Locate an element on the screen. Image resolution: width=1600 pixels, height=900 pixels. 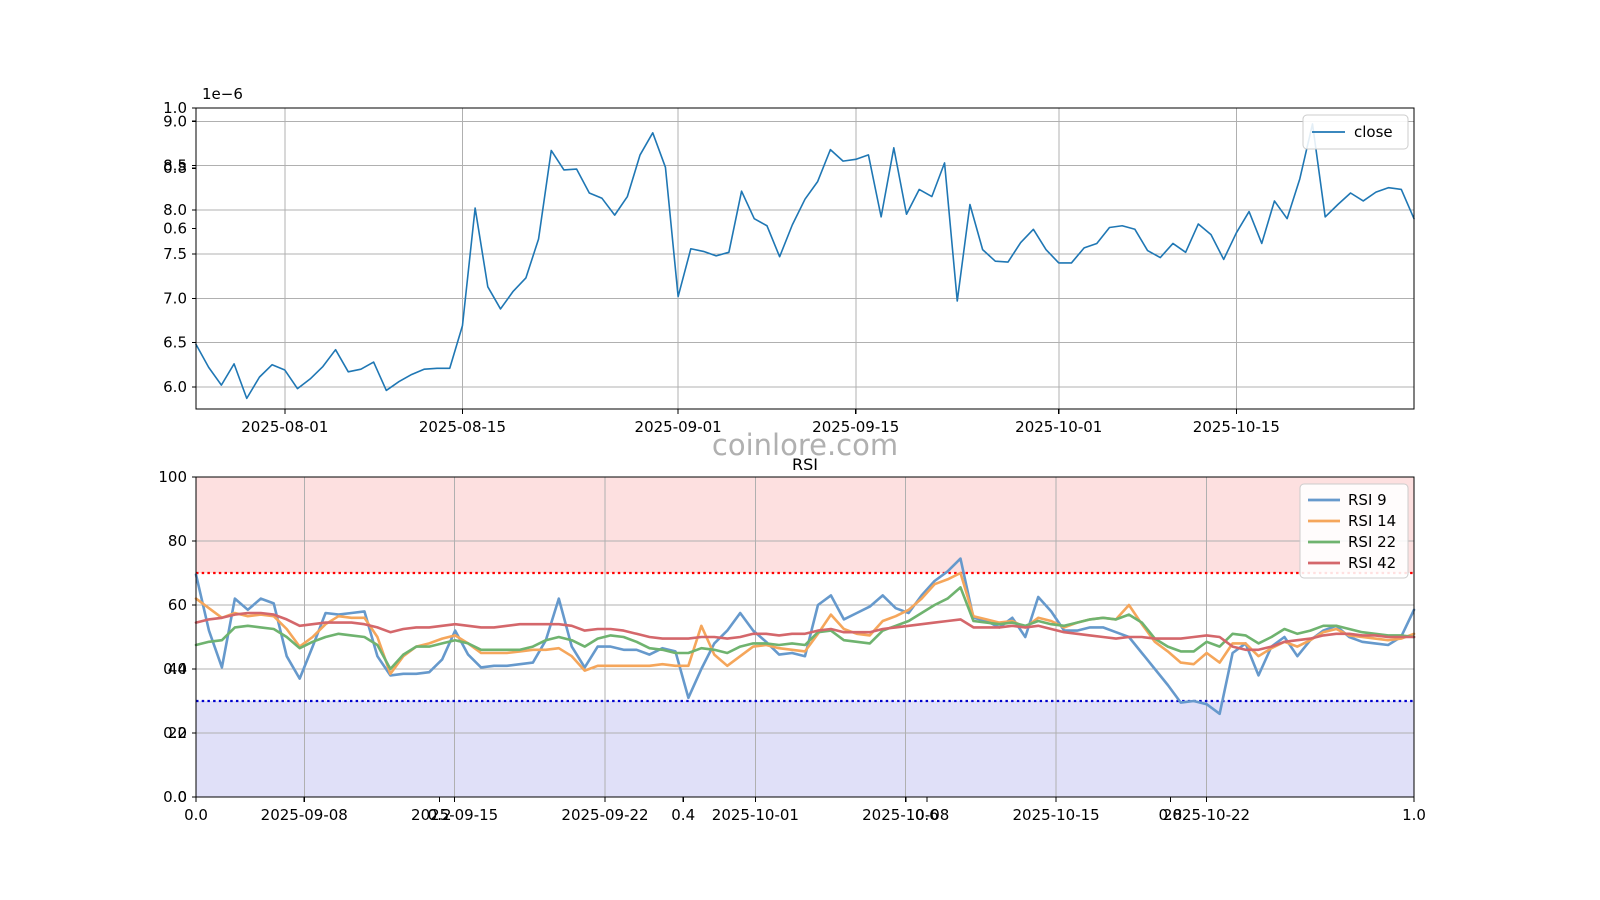
rsi-x-tick: 2025-09-08 is located at coordinates (304, 810).